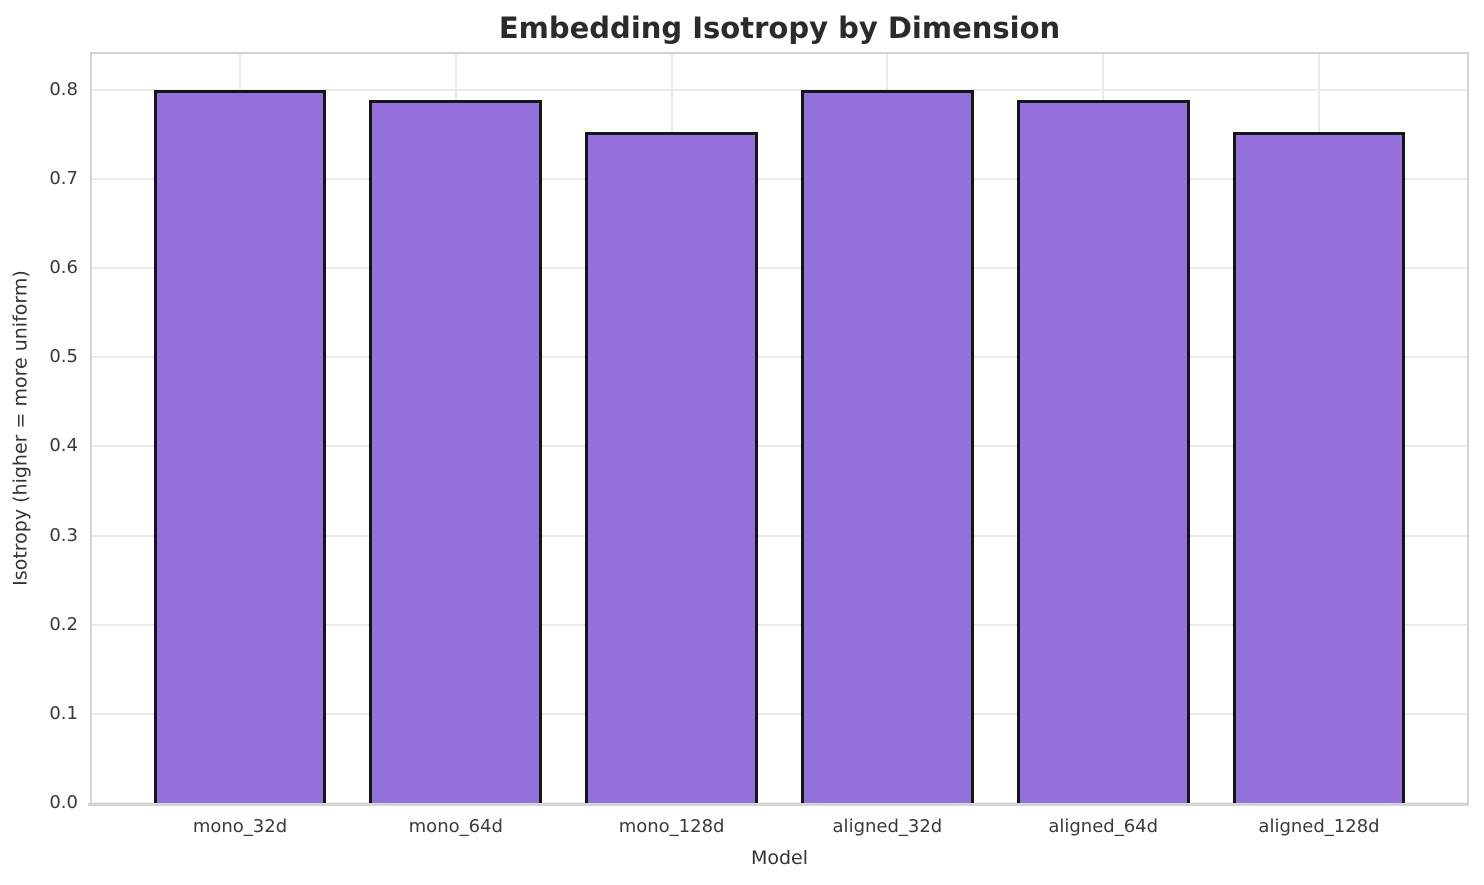 The width and height of the screenshot is (1484, 885). I want to click on bar-aligned_128d, so click(1319, 467).